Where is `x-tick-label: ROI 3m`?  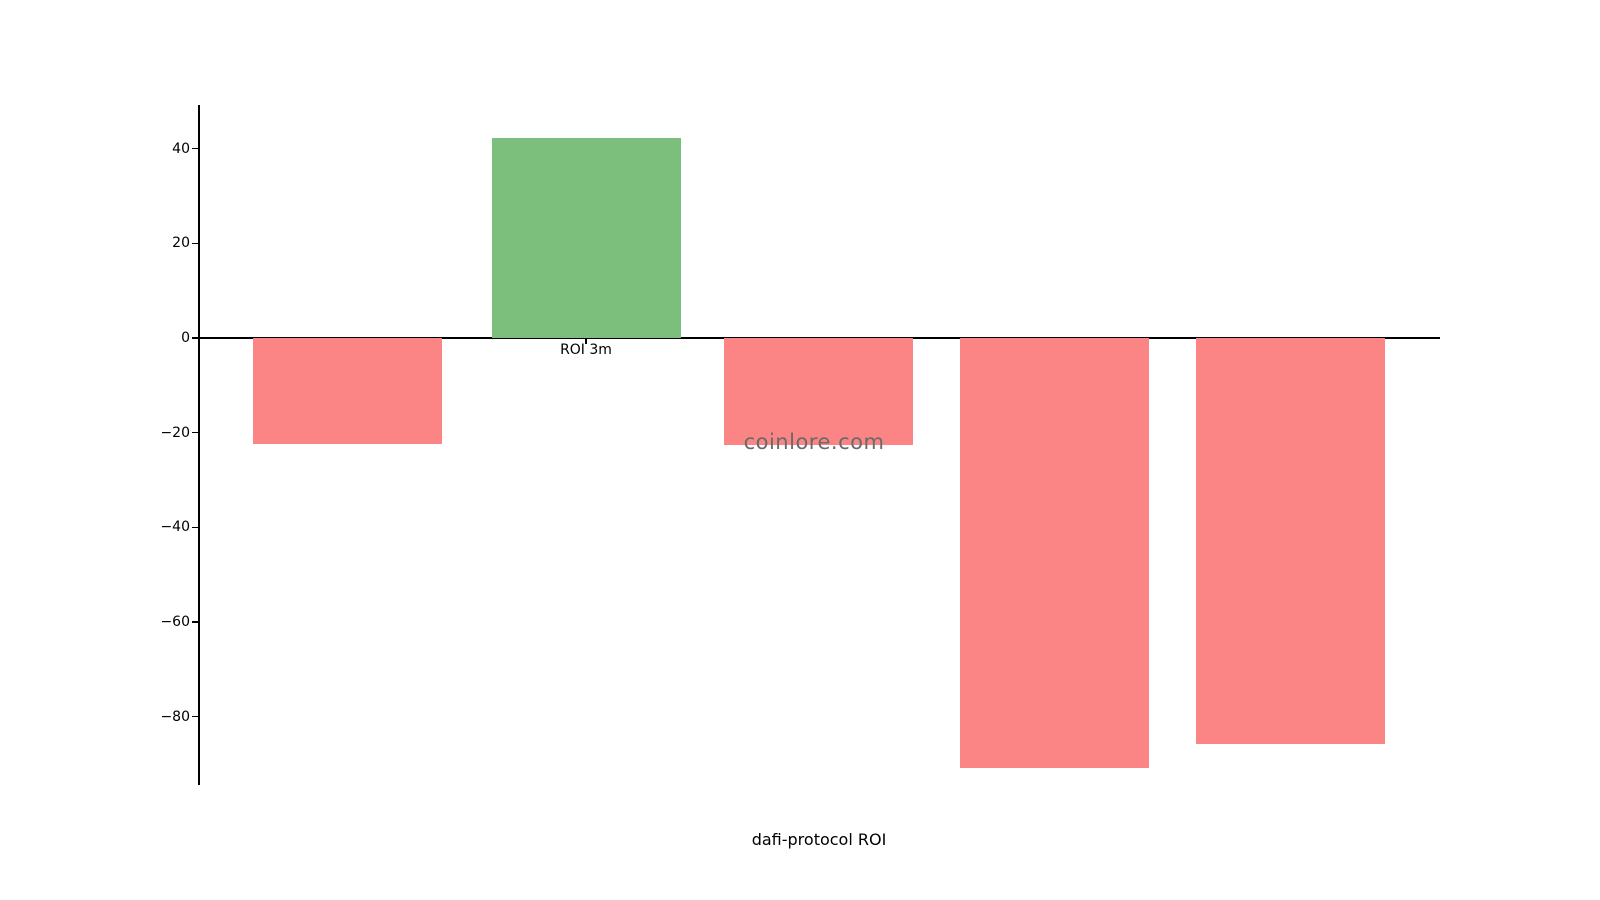 x-tick-label: ROI 3m is located at coordinates (586, 350).